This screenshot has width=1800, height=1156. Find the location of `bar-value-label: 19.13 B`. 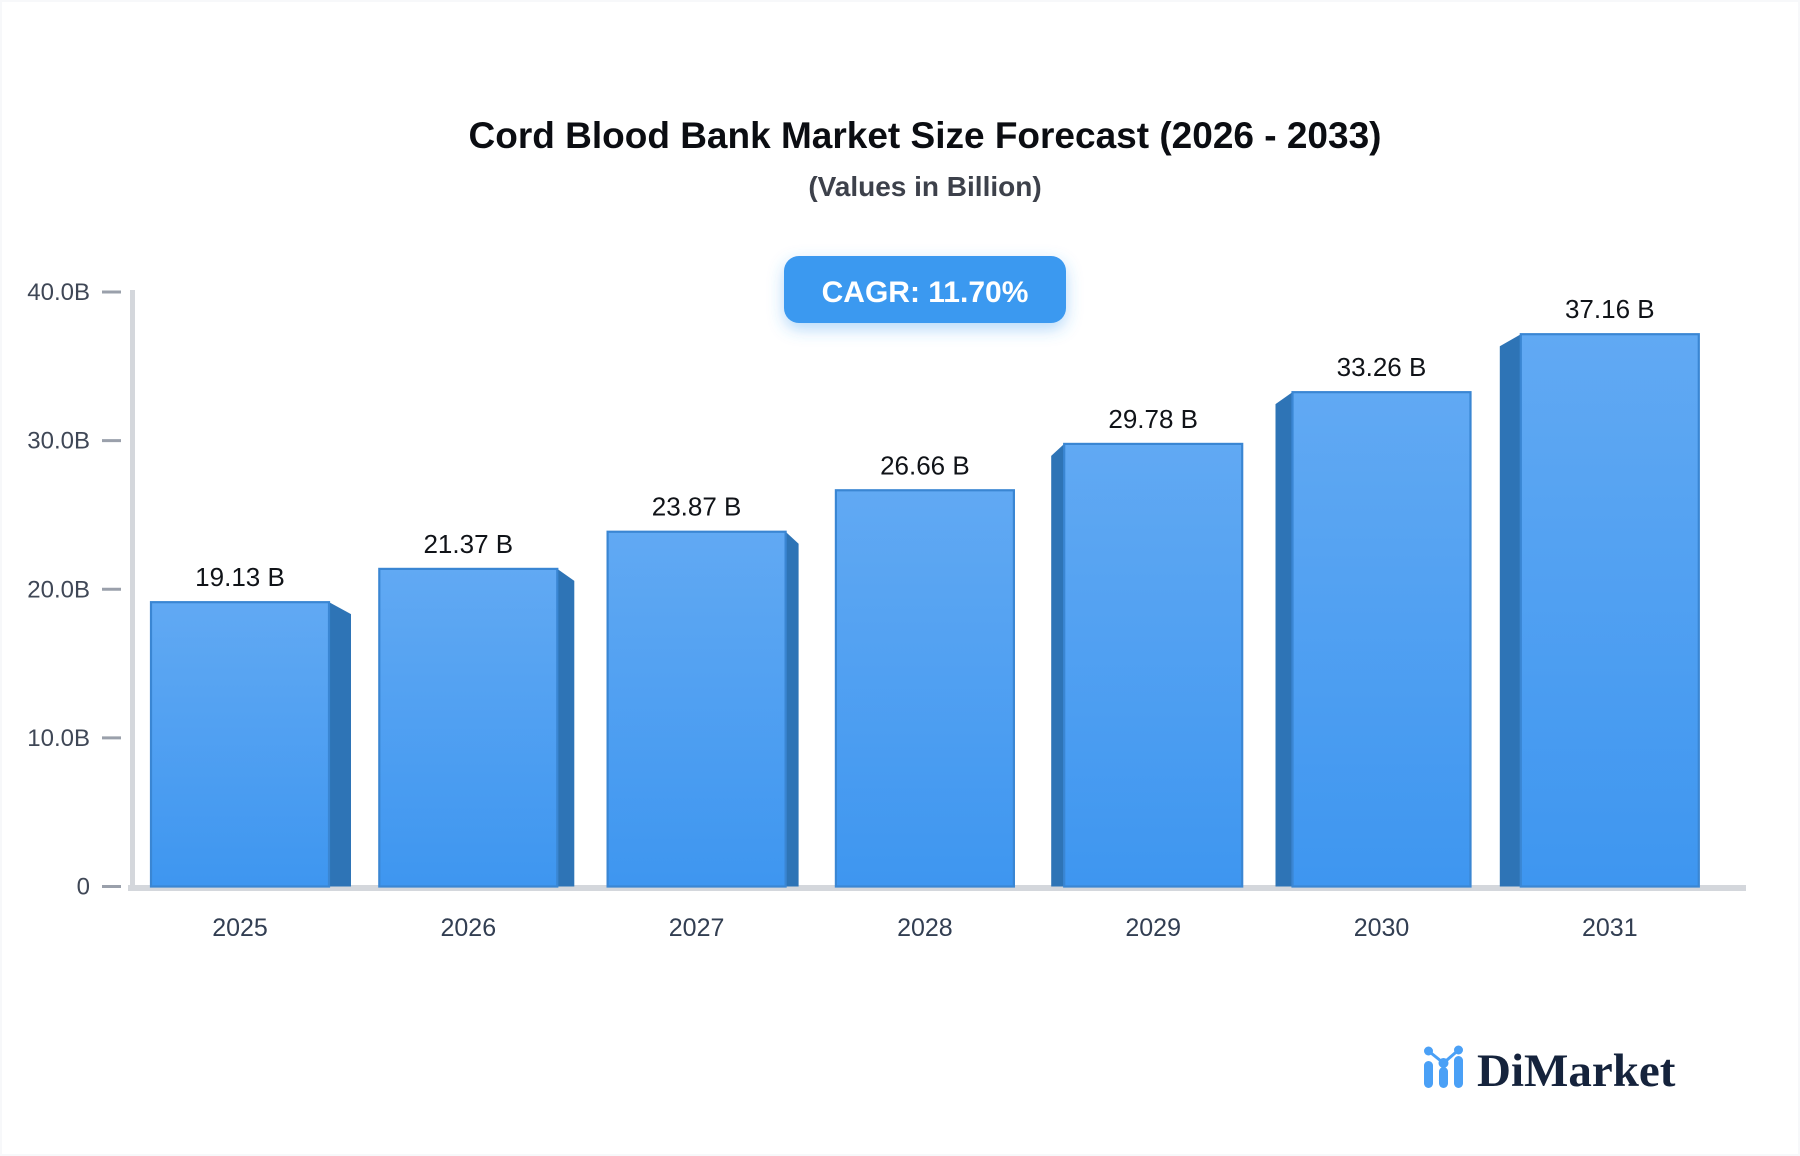

bar-value-label: 19.13 B is located at coordinates (240, 577).